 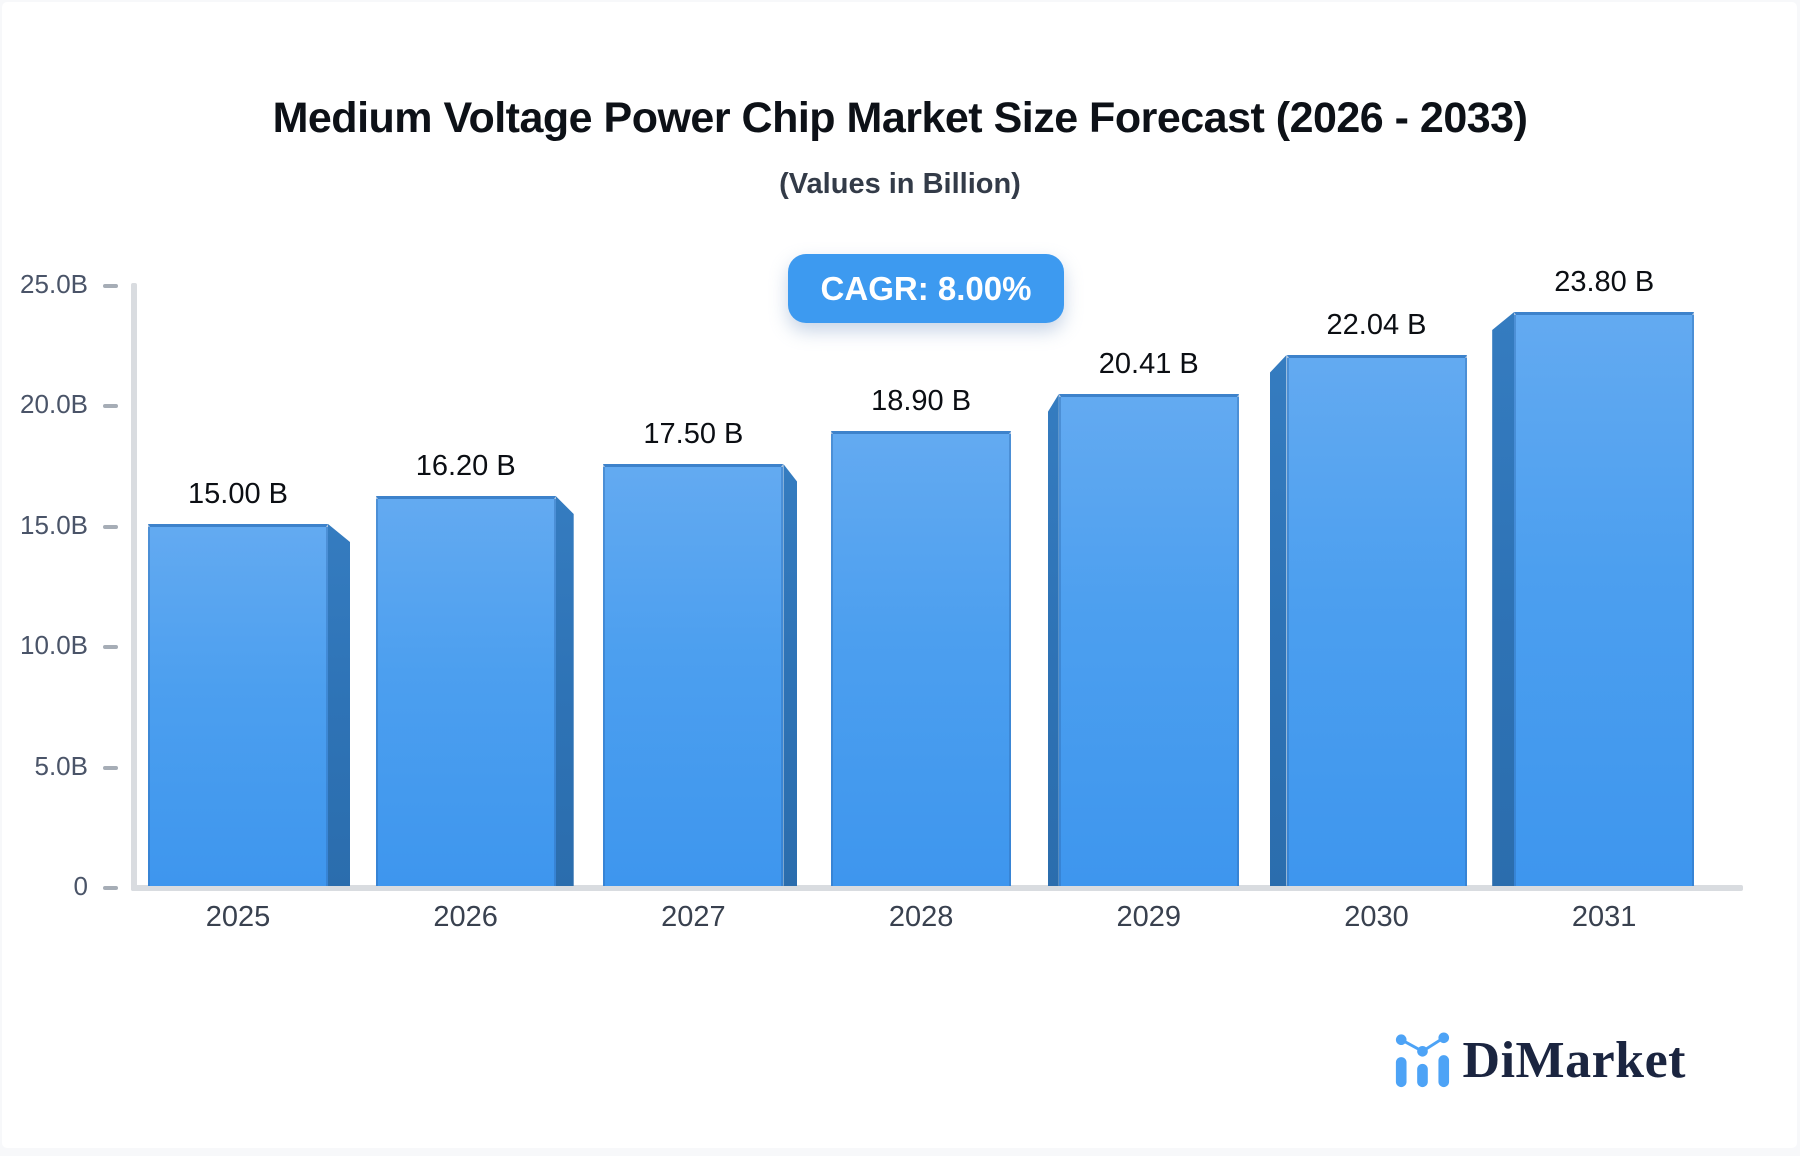 I want to click on y-axis-tick-label: 0, so click(x=80, y=886).